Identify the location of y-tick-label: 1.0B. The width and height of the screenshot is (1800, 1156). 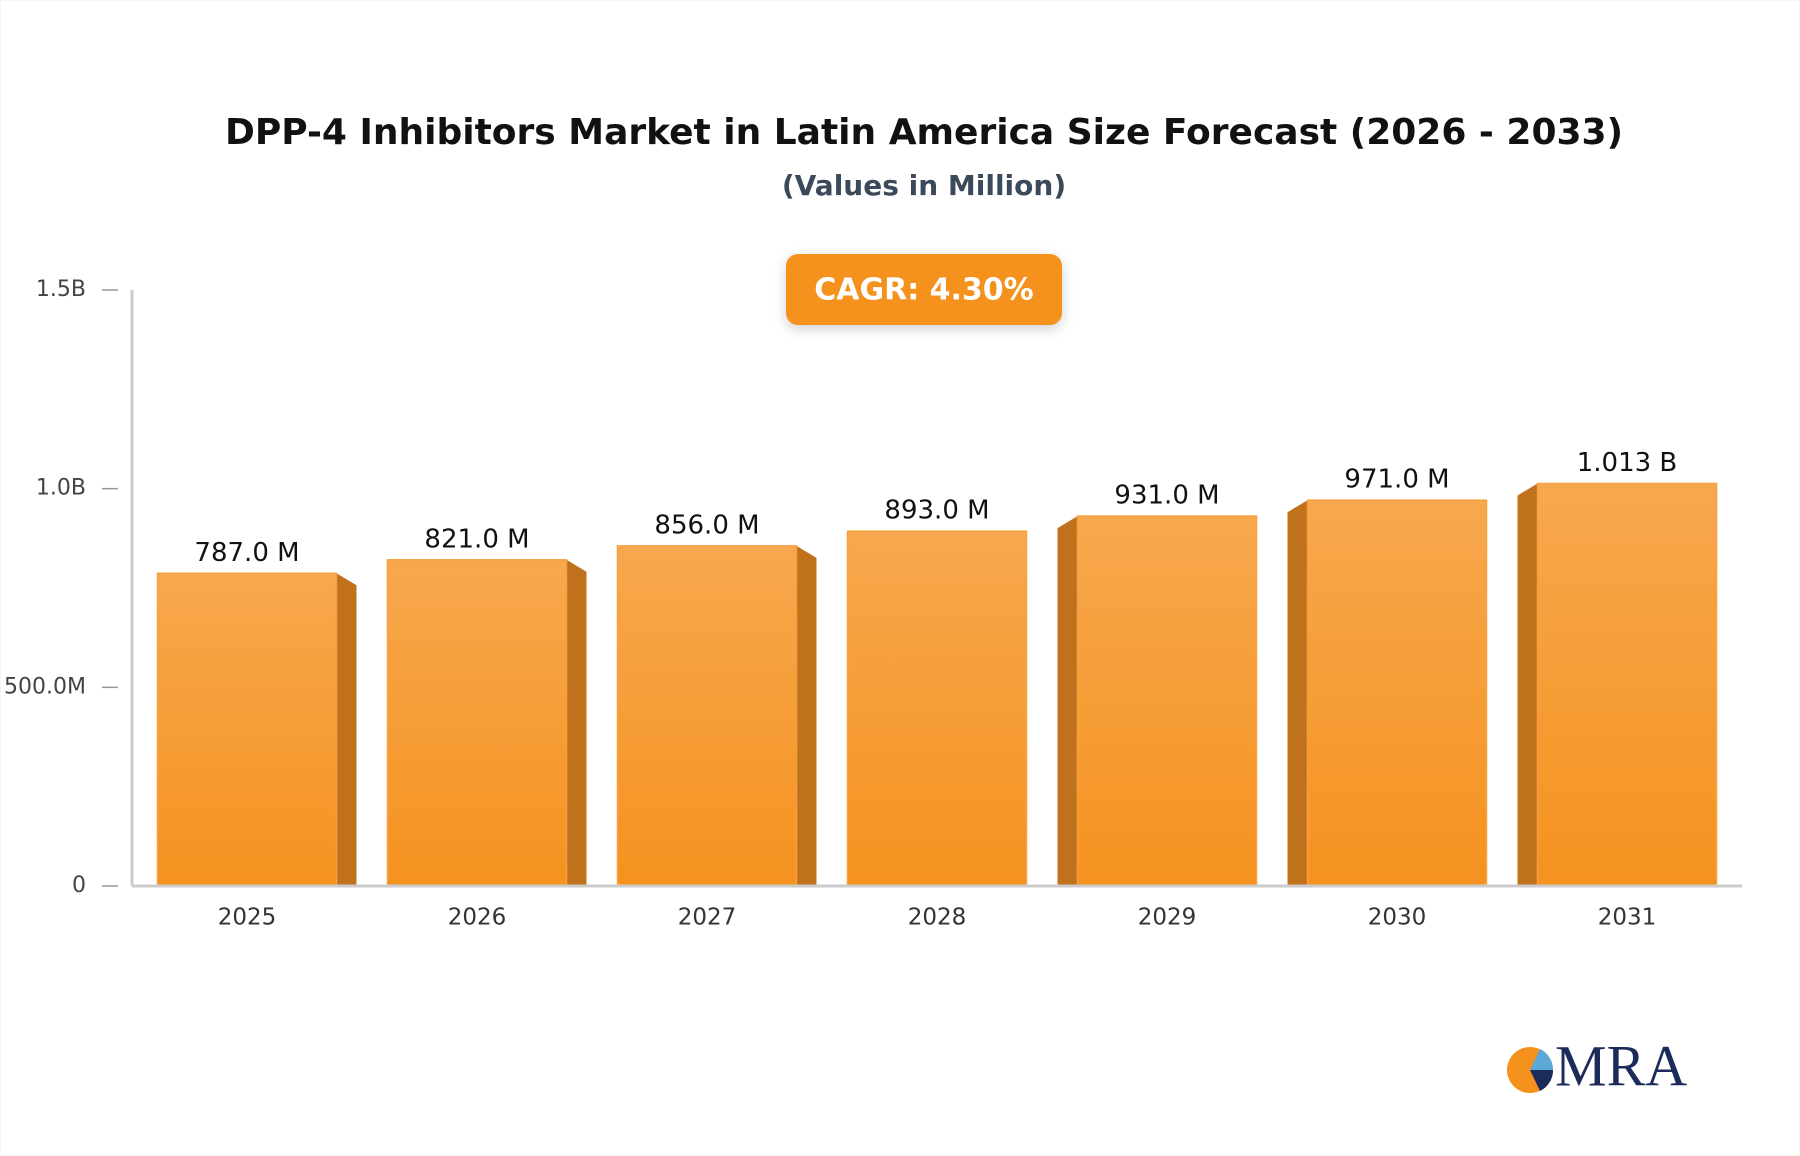
(61, 488).